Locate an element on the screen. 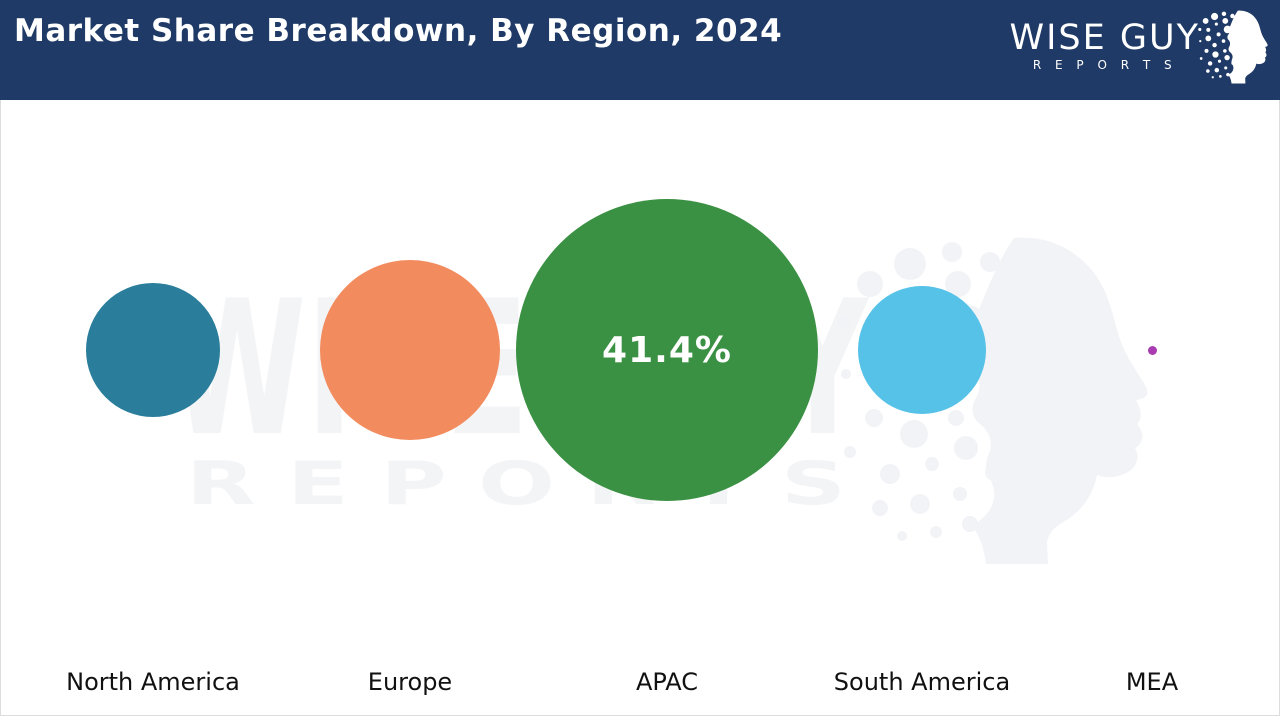  bubble-south-america is located at coordinates (922, 350).